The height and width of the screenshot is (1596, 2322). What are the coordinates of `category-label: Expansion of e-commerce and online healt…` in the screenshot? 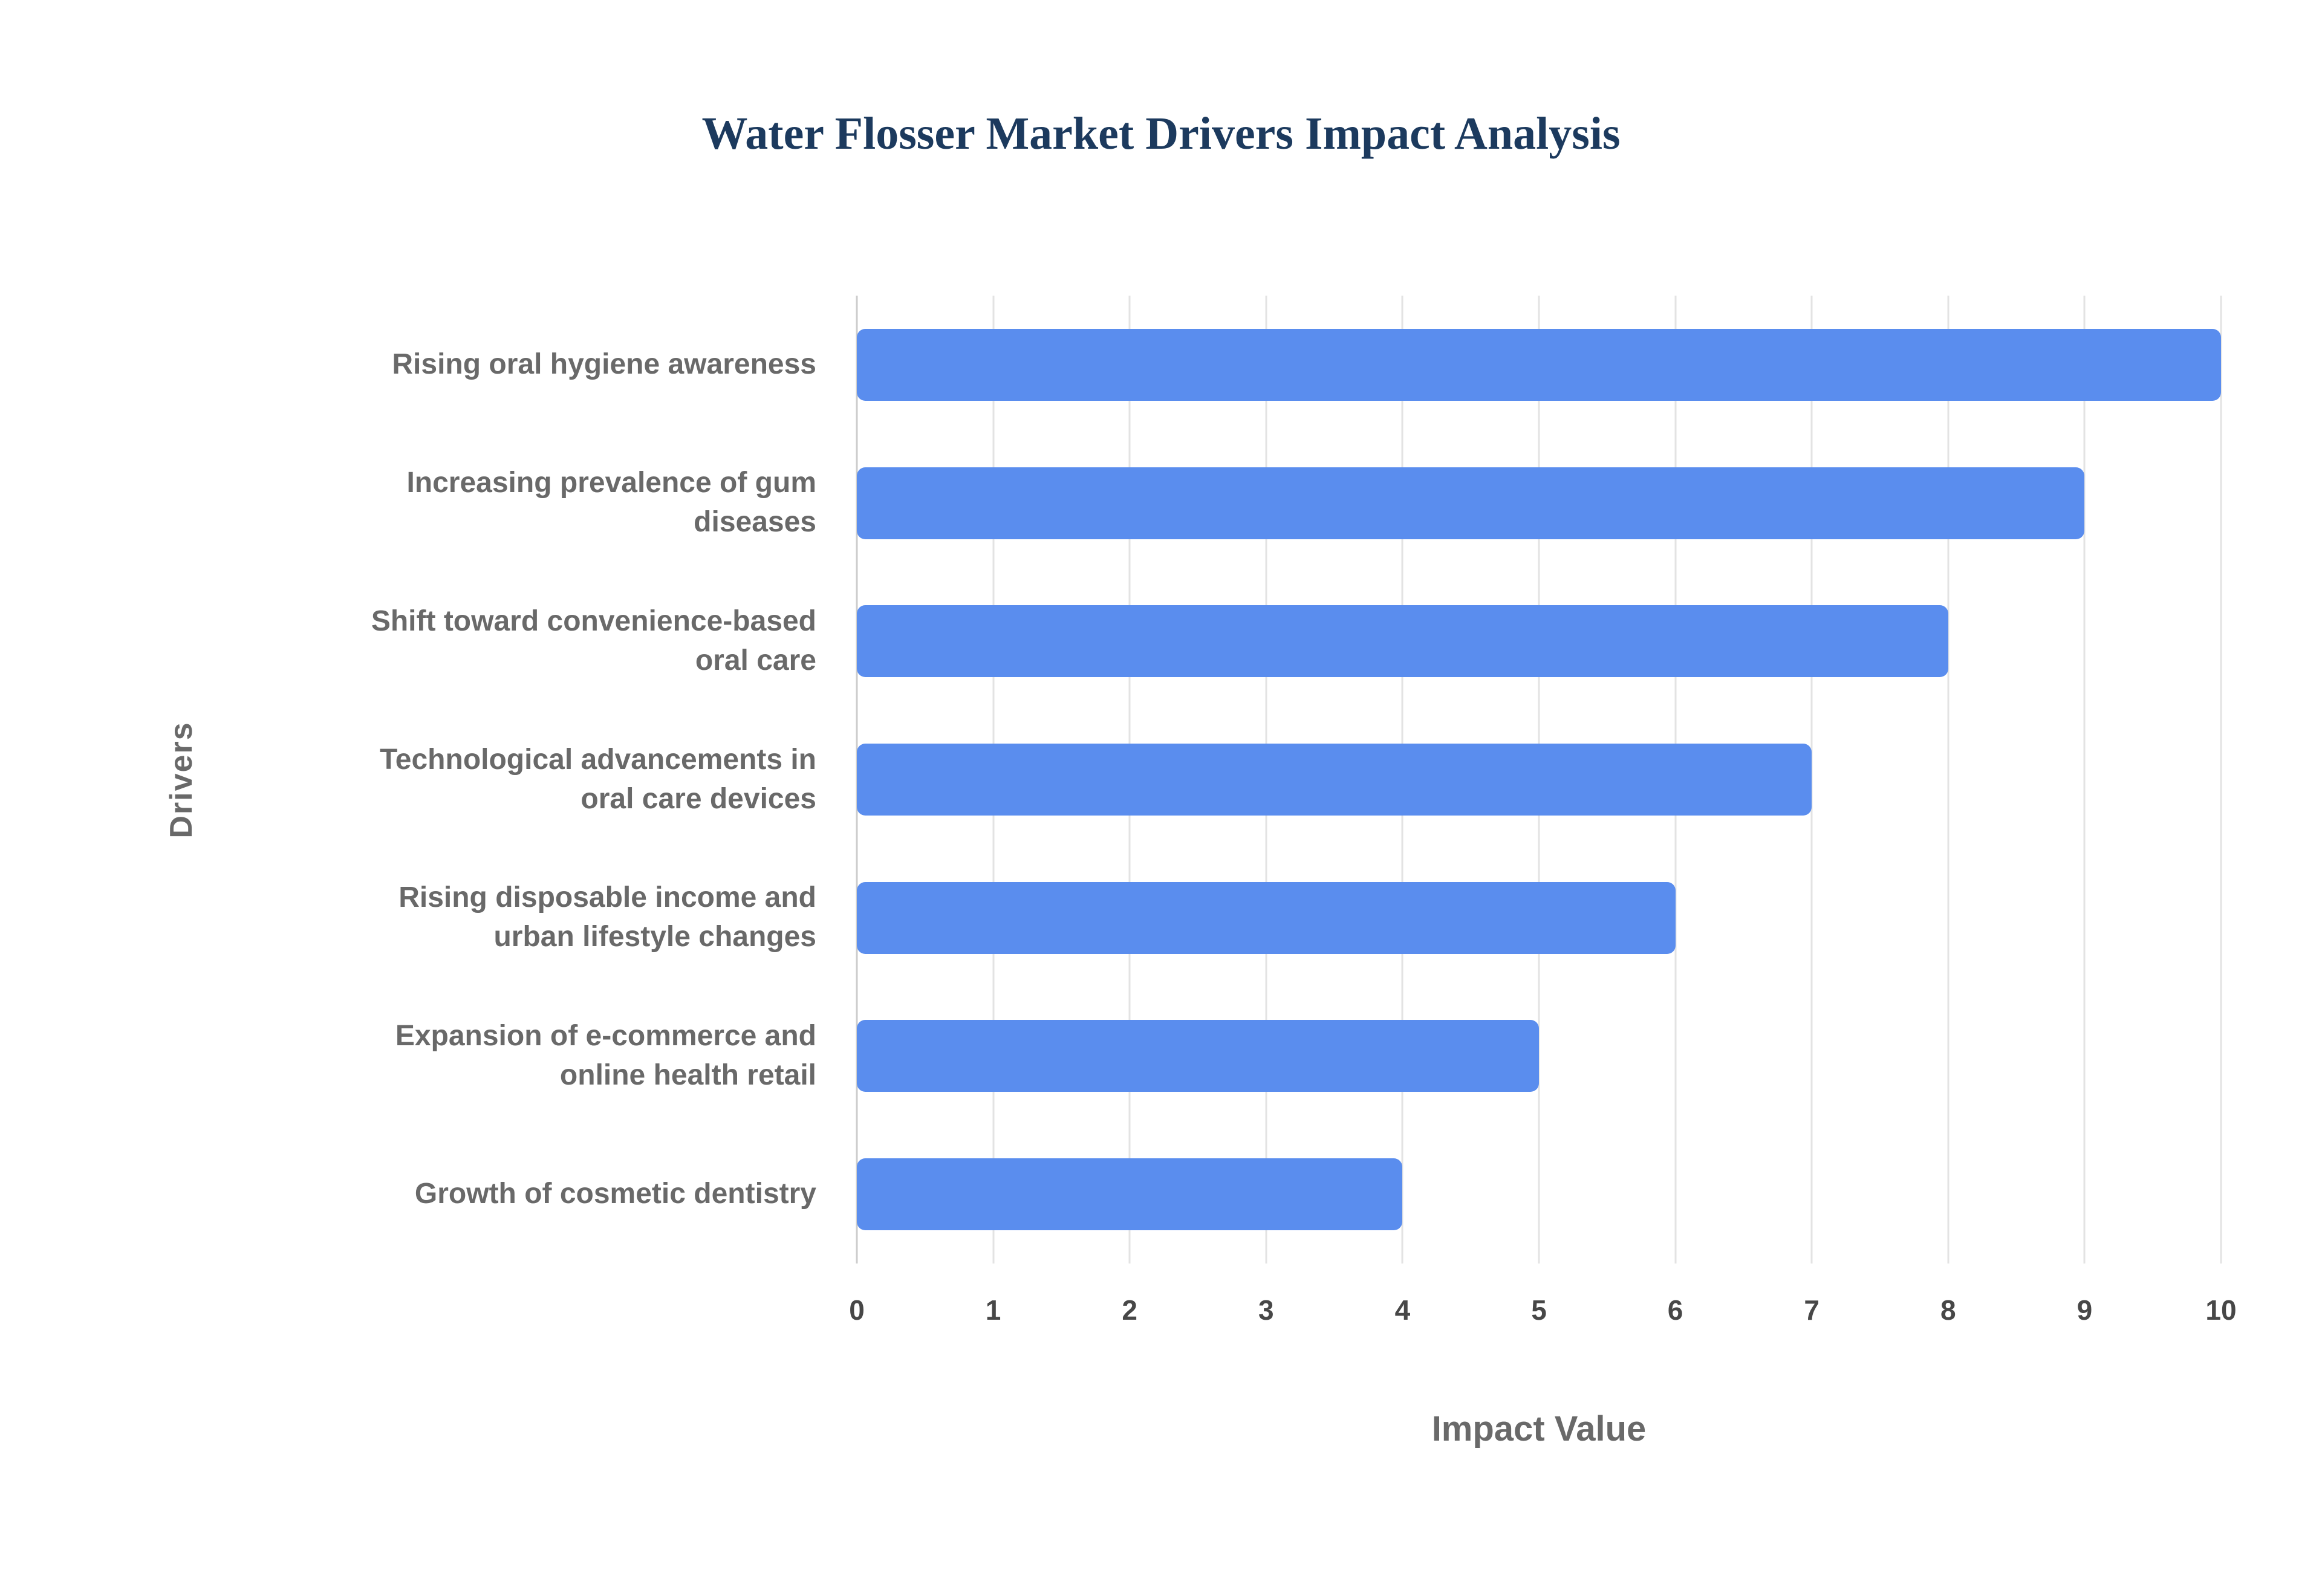 It's located at (605, 1055).